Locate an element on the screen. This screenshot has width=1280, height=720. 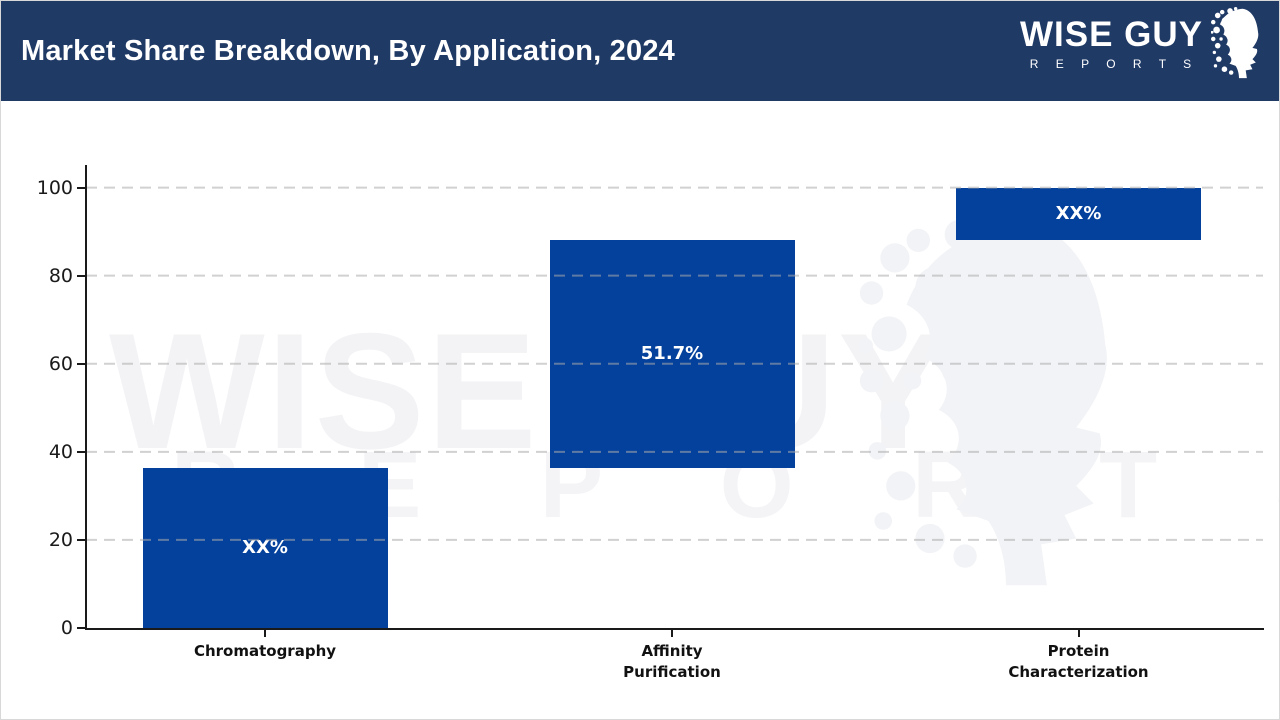
y-axis-line is located at coordinates (86, 397).